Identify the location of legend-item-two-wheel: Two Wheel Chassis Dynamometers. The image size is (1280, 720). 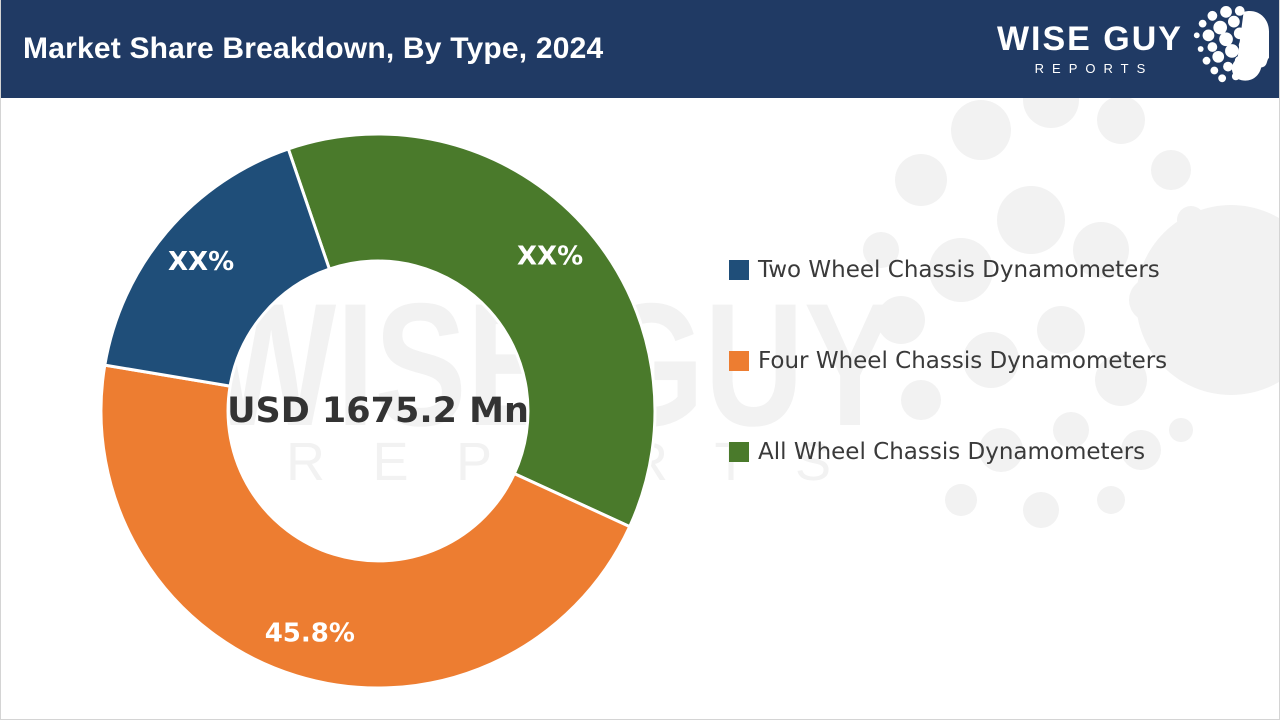
(948, 270).